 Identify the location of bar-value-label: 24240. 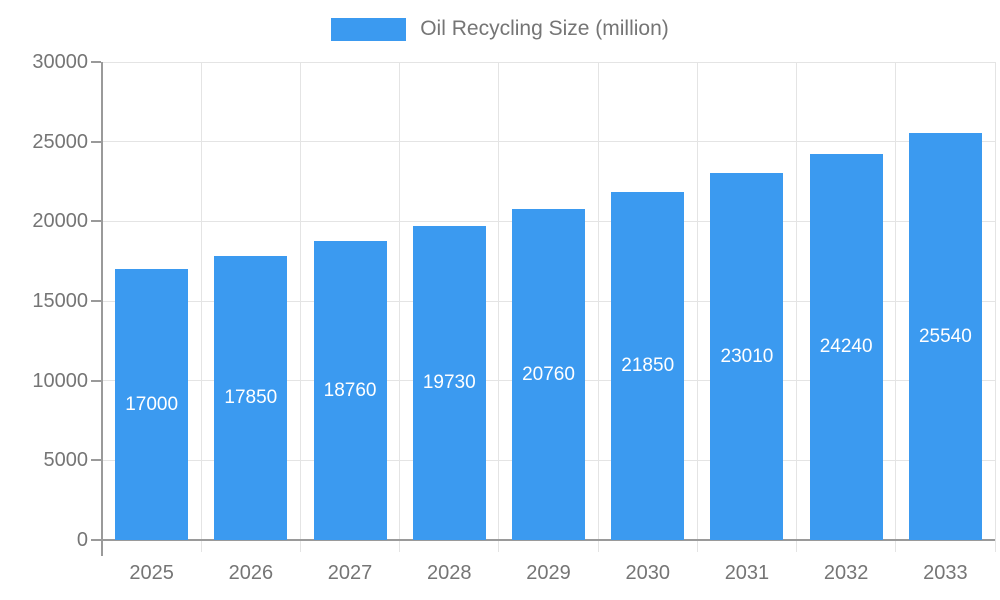
(846, 346).